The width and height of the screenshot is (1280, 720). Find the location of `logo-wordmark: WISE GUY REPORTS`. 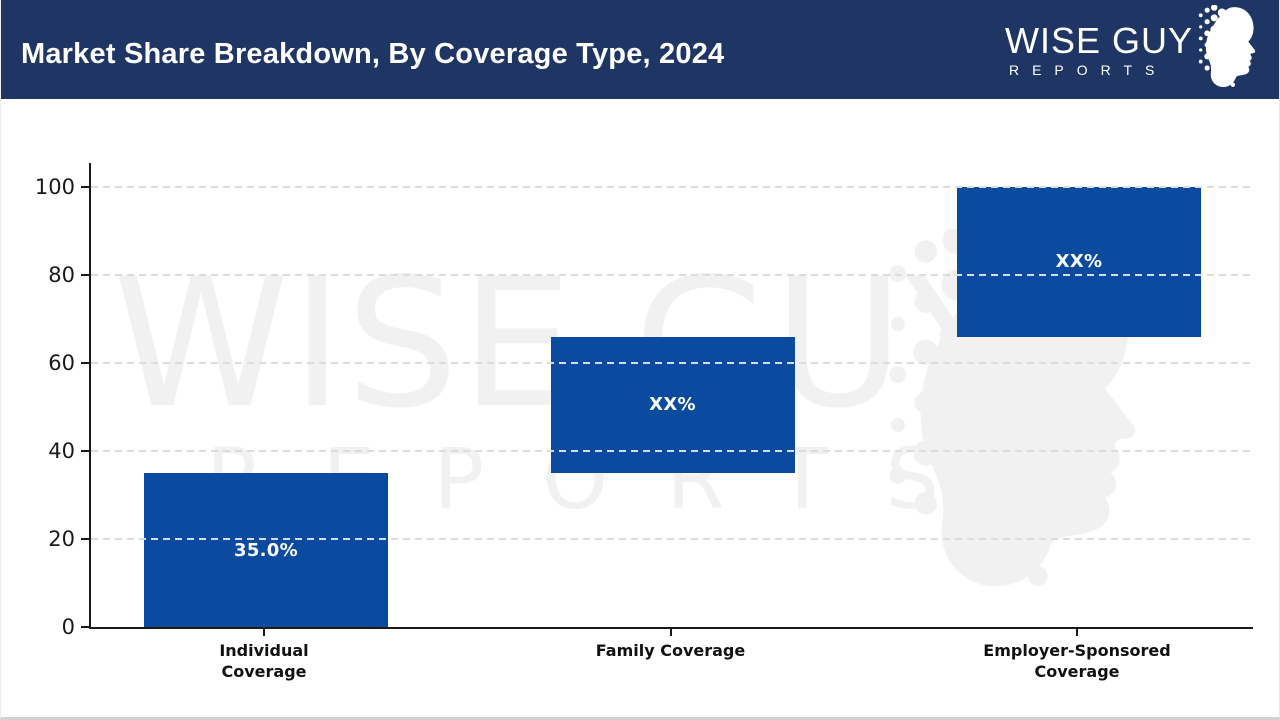

logo-wordmark: WISE GUY REPORTS is located at coordinates (1098, 49).